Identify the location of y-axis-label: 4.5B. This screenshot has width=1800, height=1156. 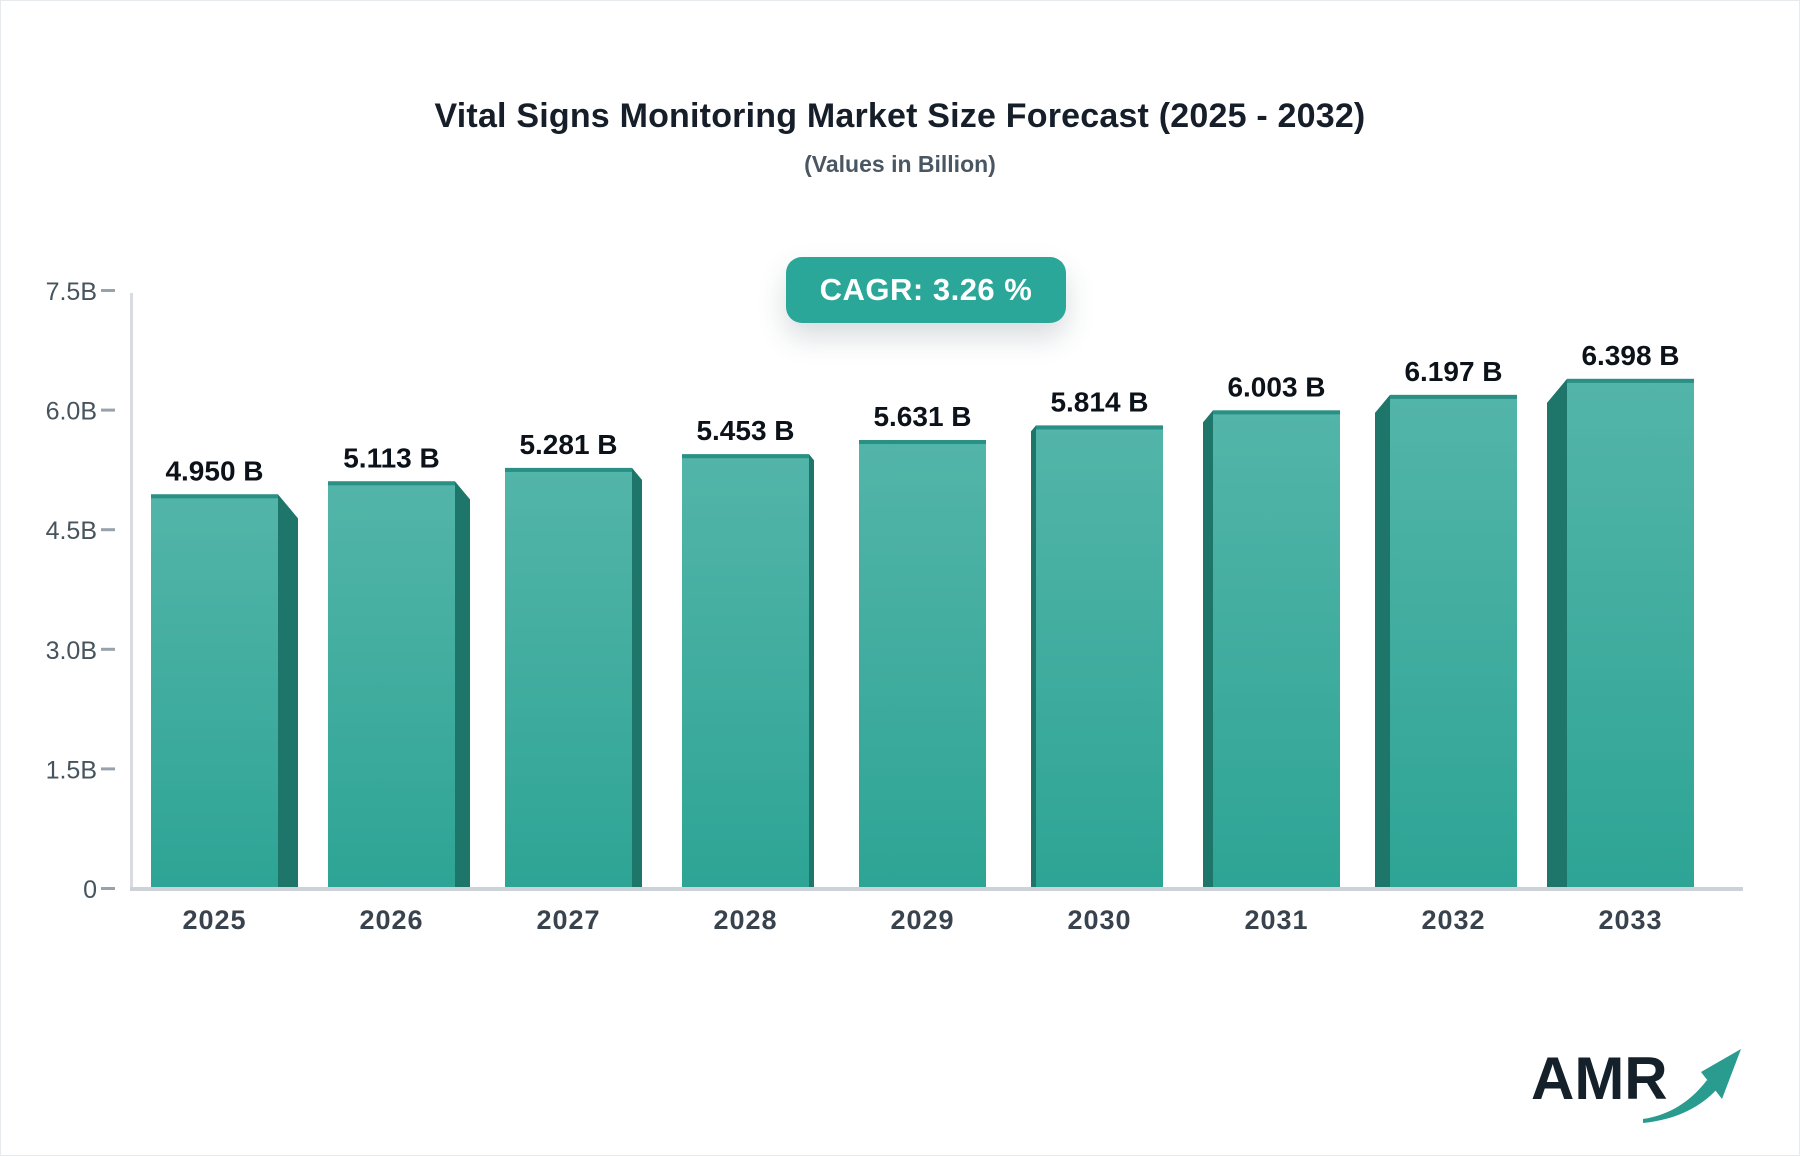
(71, 531).